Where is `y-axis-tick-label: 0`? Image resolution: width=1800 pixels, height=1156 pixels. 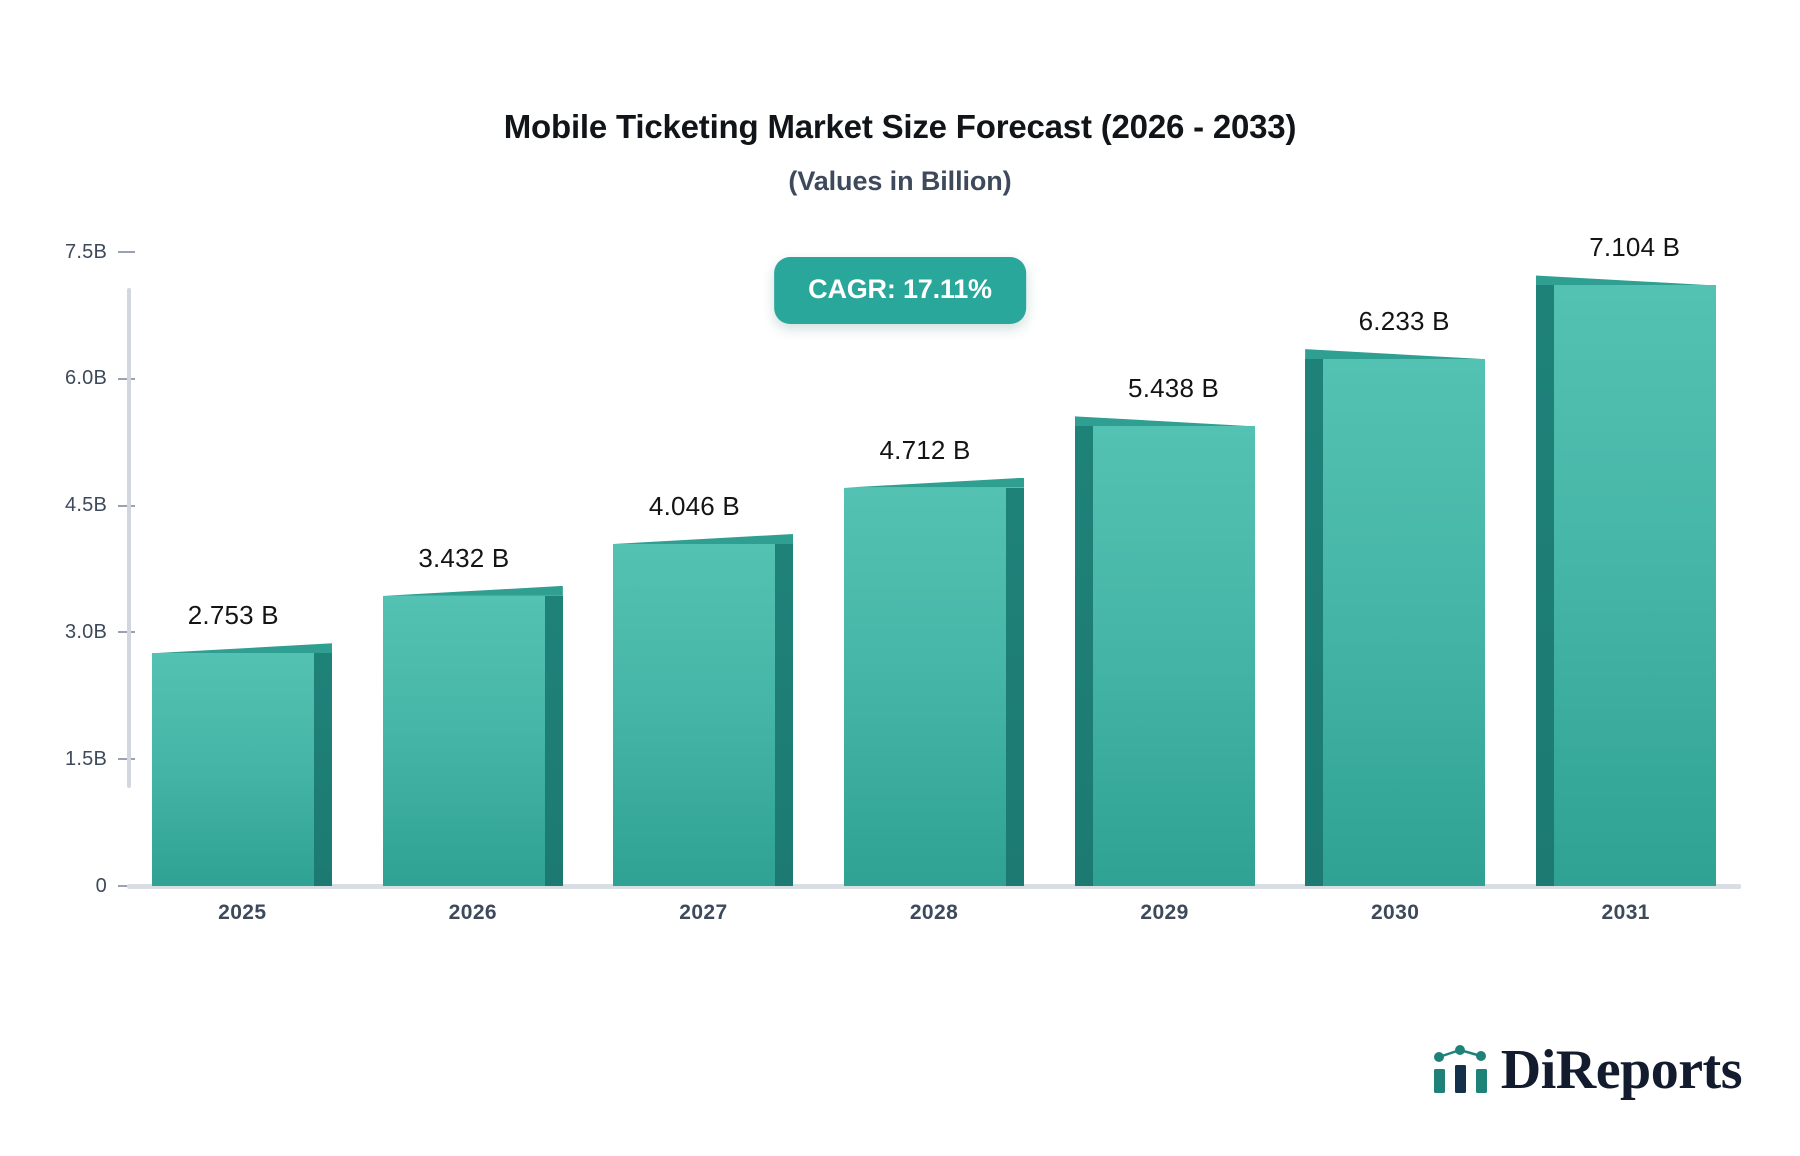 y-axis-tick-label: 0 is located at coordinates (101, 885).